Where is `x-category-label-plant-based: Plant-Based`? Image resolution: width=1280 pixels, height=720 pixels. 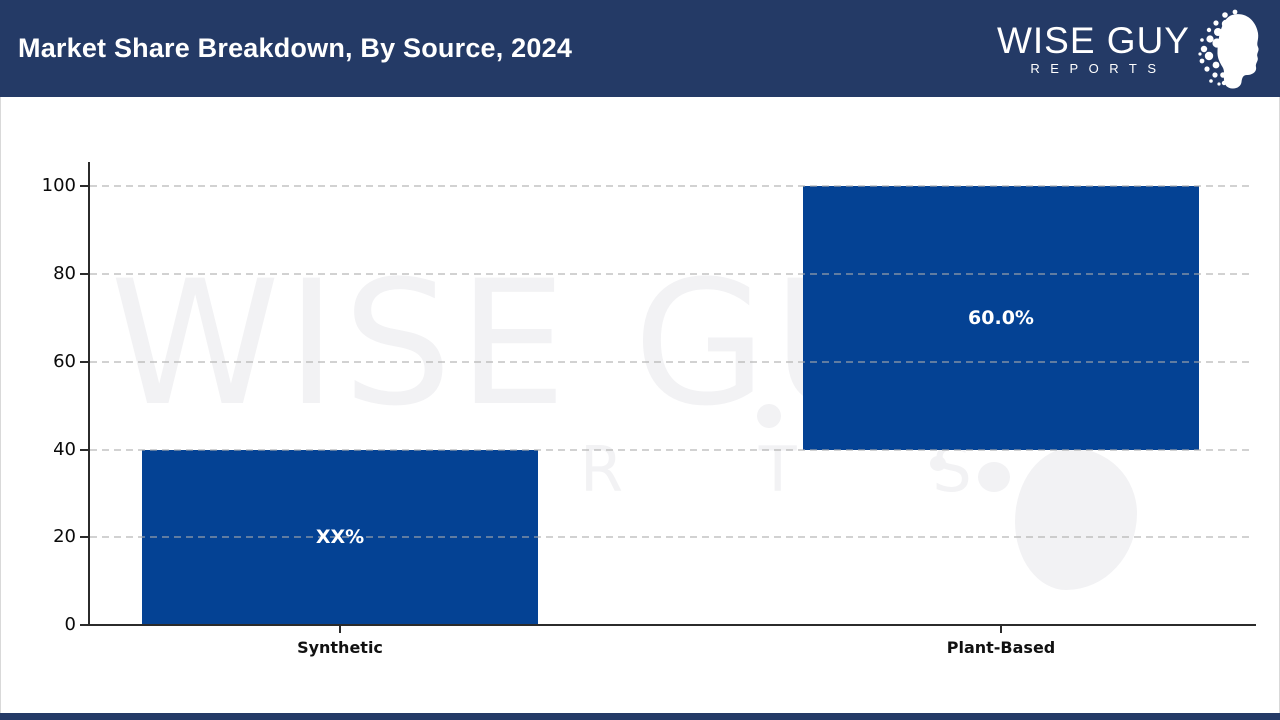
x-category-label-plant-based: Plant-Based is located at coordinates (1001, 647).